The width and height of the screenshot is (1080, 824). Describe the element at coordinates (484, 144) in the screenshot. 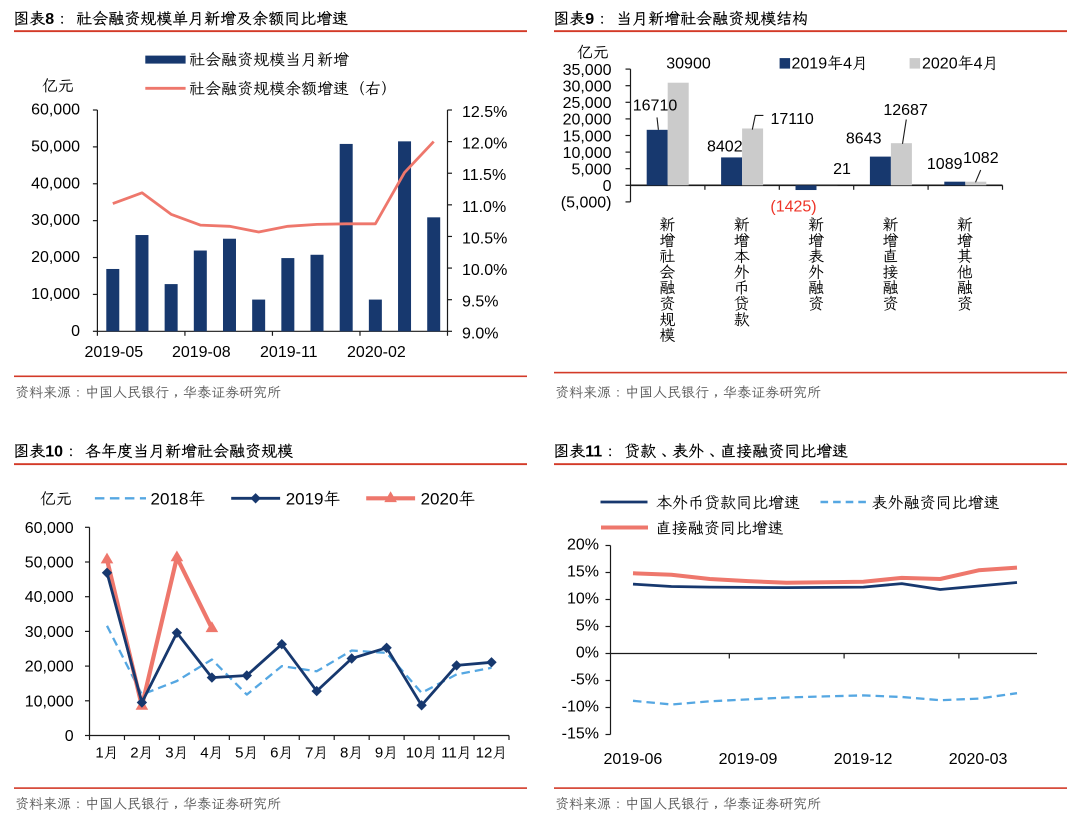

I see `svg-text: 12.0%` at that location.